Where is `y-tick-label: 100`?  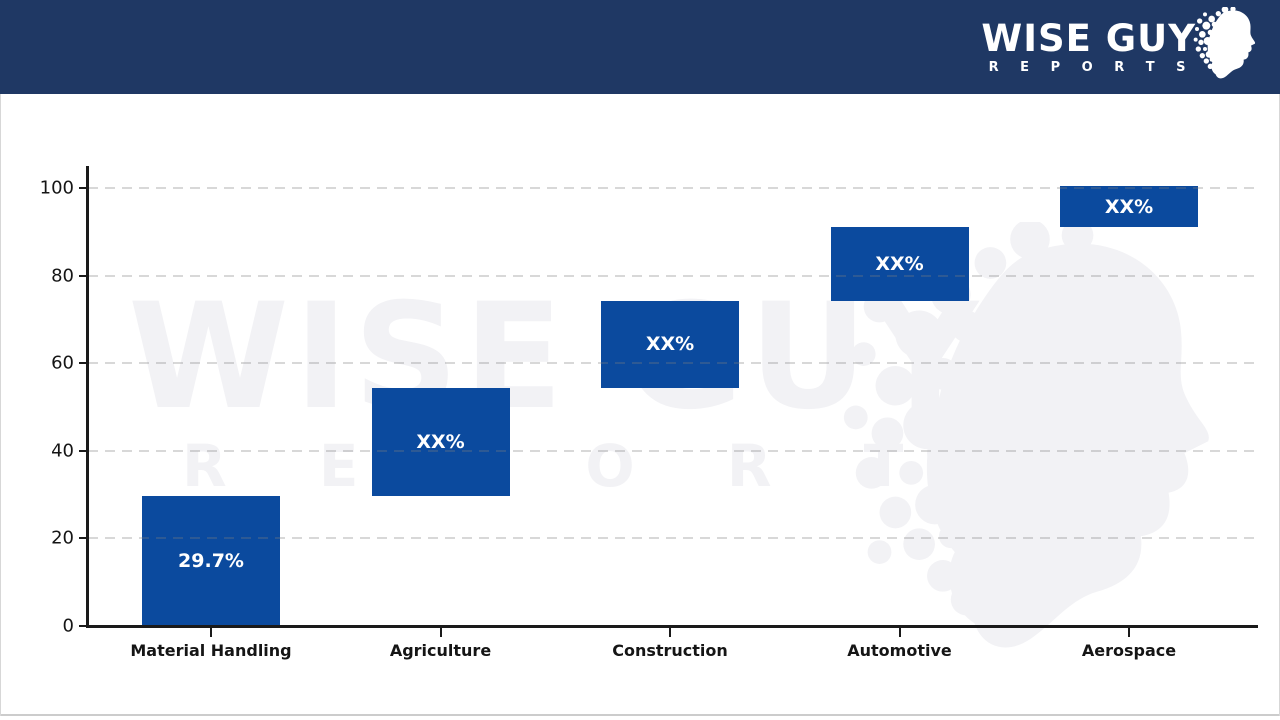 y-tick-label: 100 is located at coordinates (56, 188).